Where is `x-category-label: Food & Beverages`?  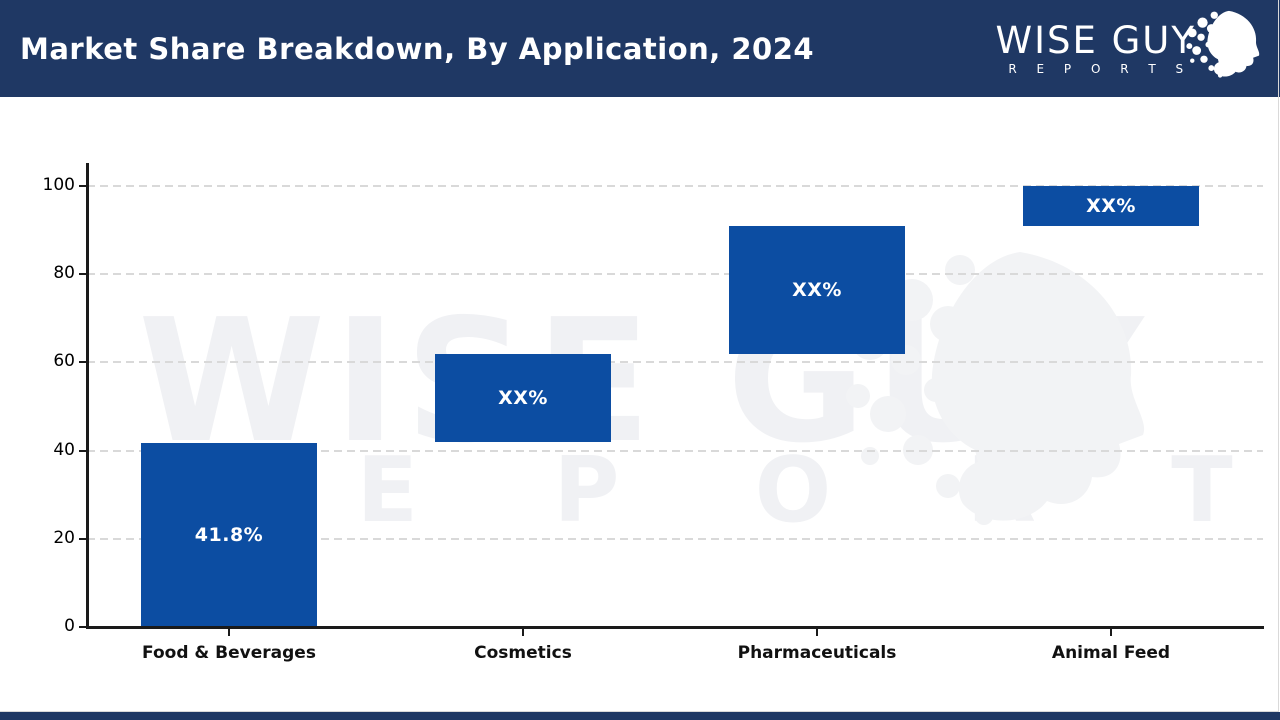 x-category-label: Food & Beverages is located at coordinates (229, 653).